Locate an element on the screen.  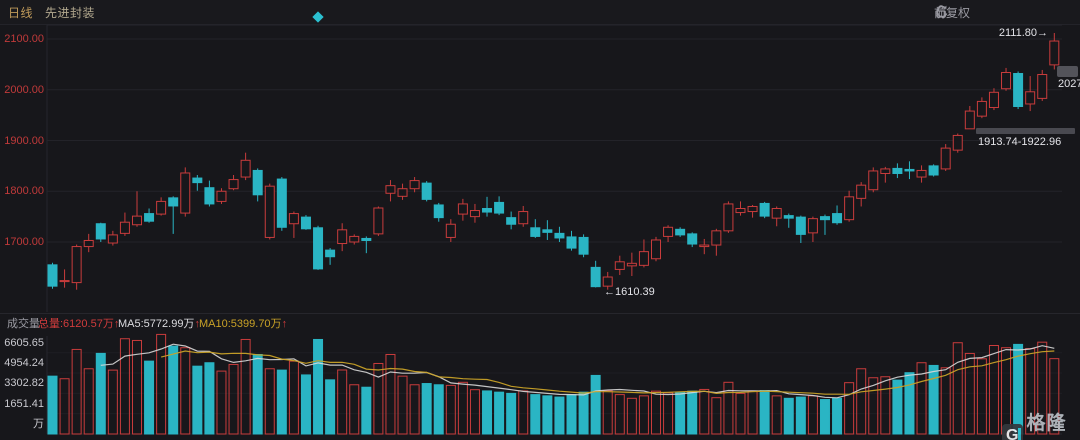
volume-title: 成交量 is located at coordinates (23, 324).